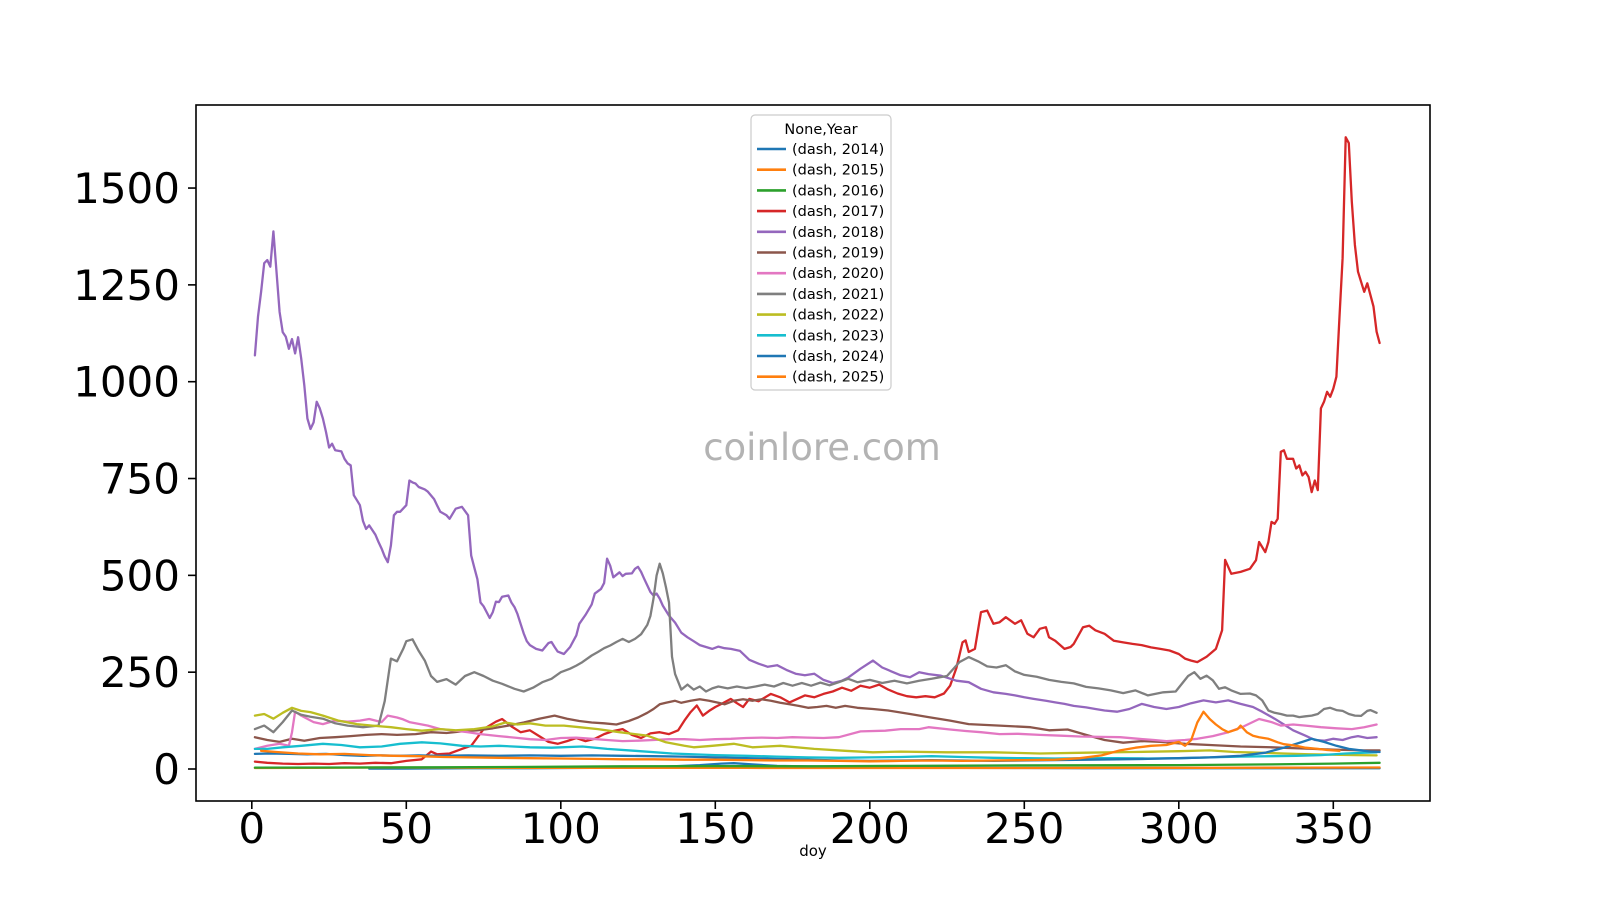 The width and height of the screenshot is (1600, 900). What do you see at coordinates (838, 212) in the screenshot?
I see `legend-item-label-2017: (dash, 2017)` at bounding box center [838, 212].